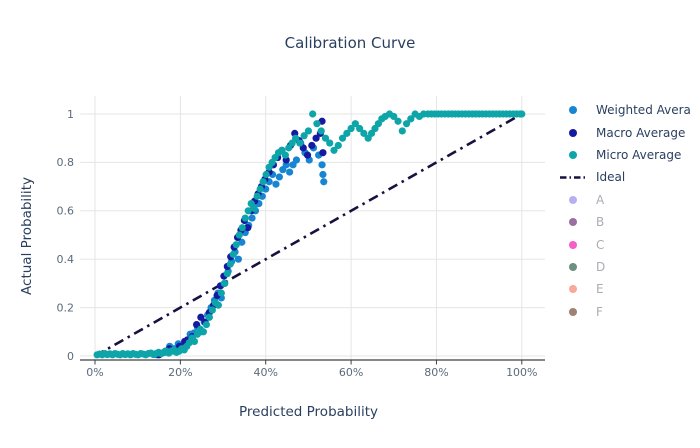  What do you see at coordinates (66, 211) in the screenshot?
I see `y-tick-label: 0.6` at bounding box center [66, 211].